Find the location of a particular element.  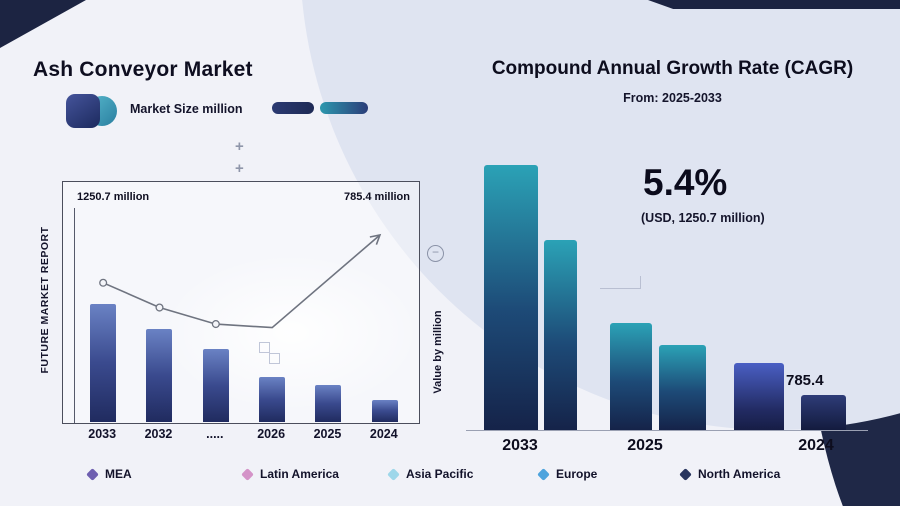

legend-item-latin-america: Latin America is located at coordinates (290, 474).